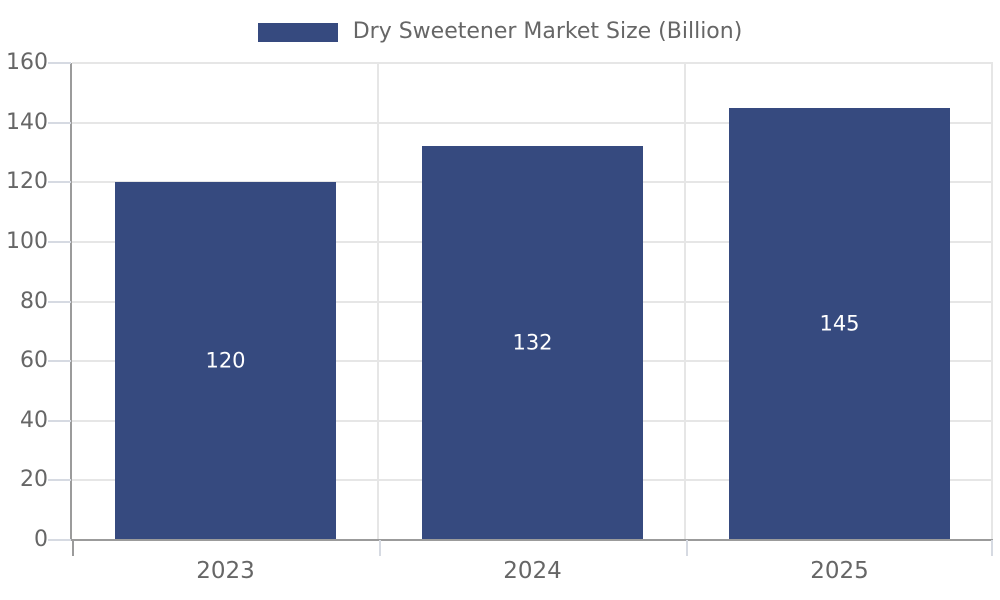 The image size is (1000, 600). I want to click on x-tick-label: 2025, so click(839, 571).